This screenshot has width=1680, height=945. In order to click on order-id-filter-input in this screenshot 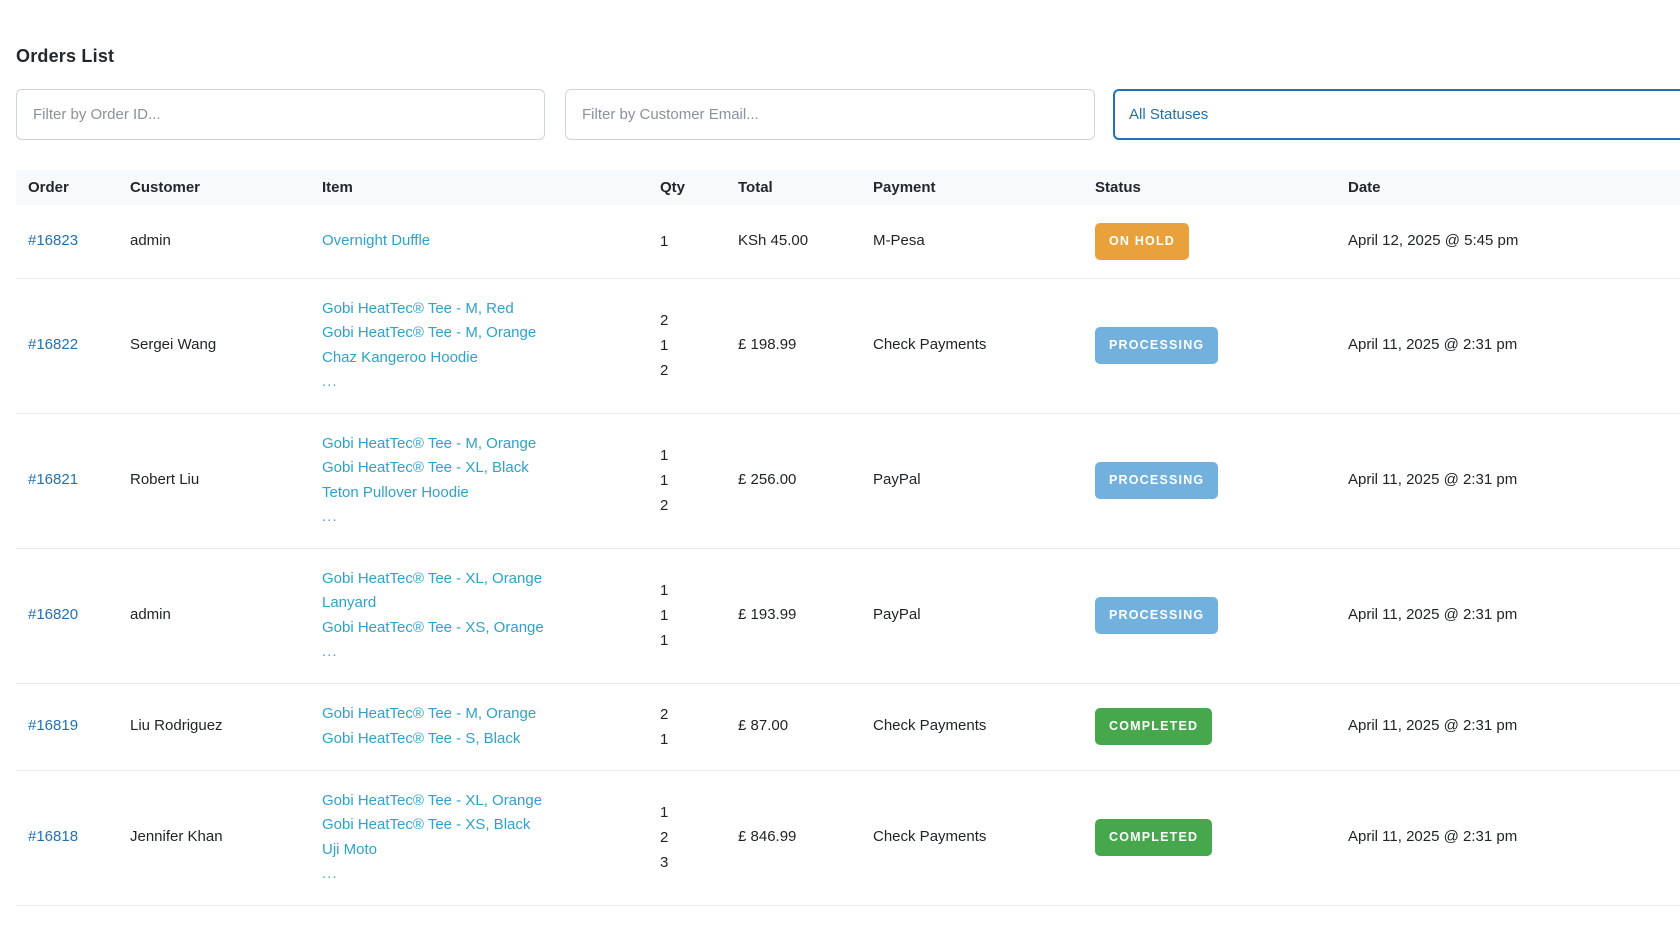, I will do `click(280, 114)`.